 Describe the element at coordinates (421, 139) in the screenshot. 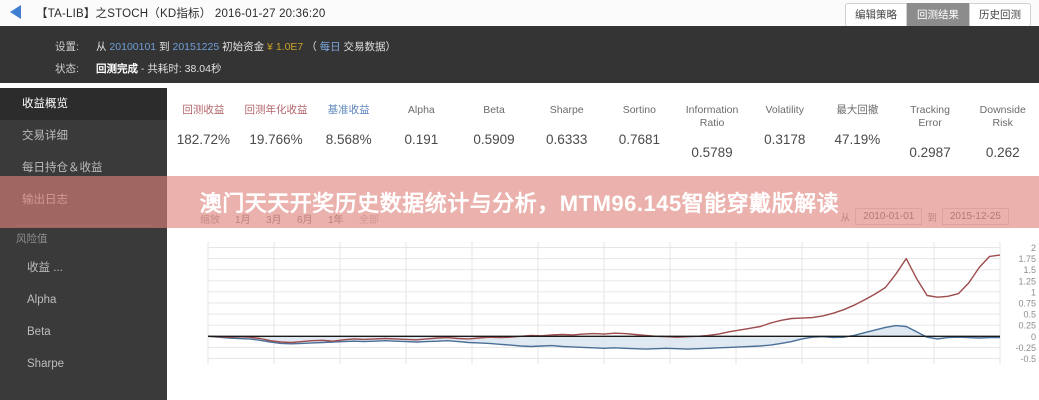

I see `metric-value: 0.191` at that location.